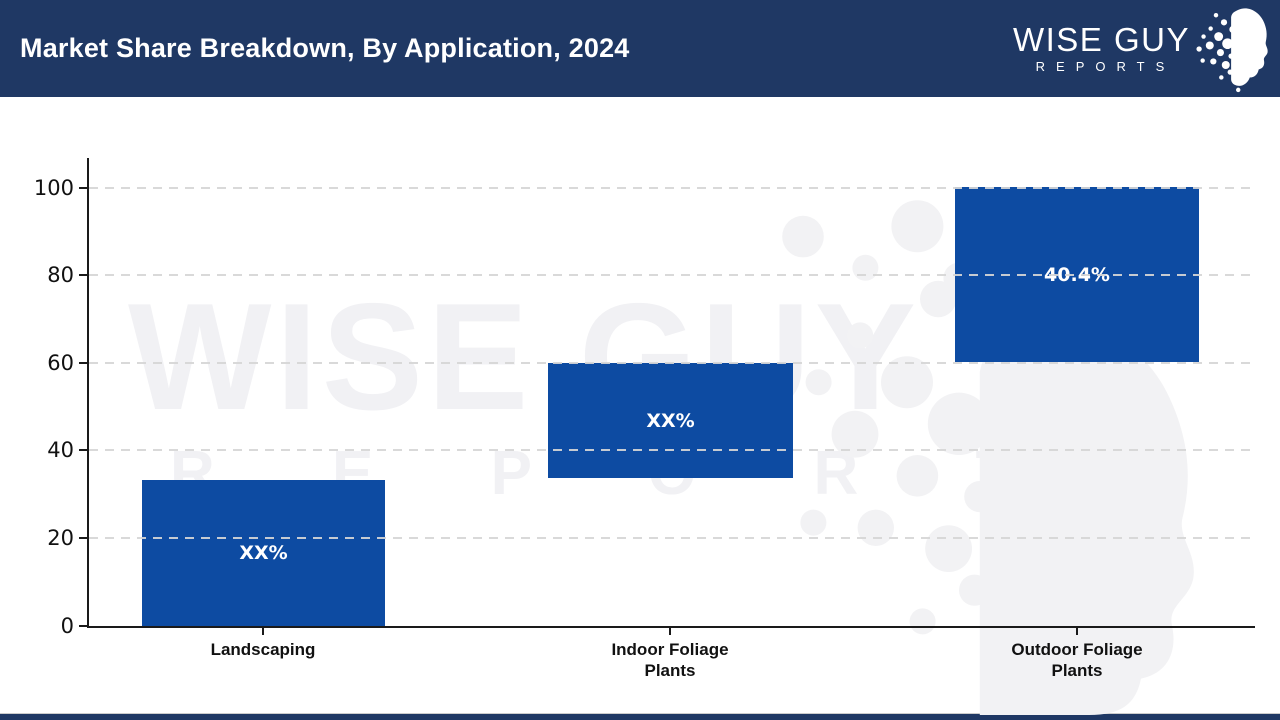 Image resolution: width=1280 pixels, height=720 pixels. Describe the element at coordinates (1101, 39) in the screenshot. I see `logo-wordmark-main: WISE GUY` at that location.